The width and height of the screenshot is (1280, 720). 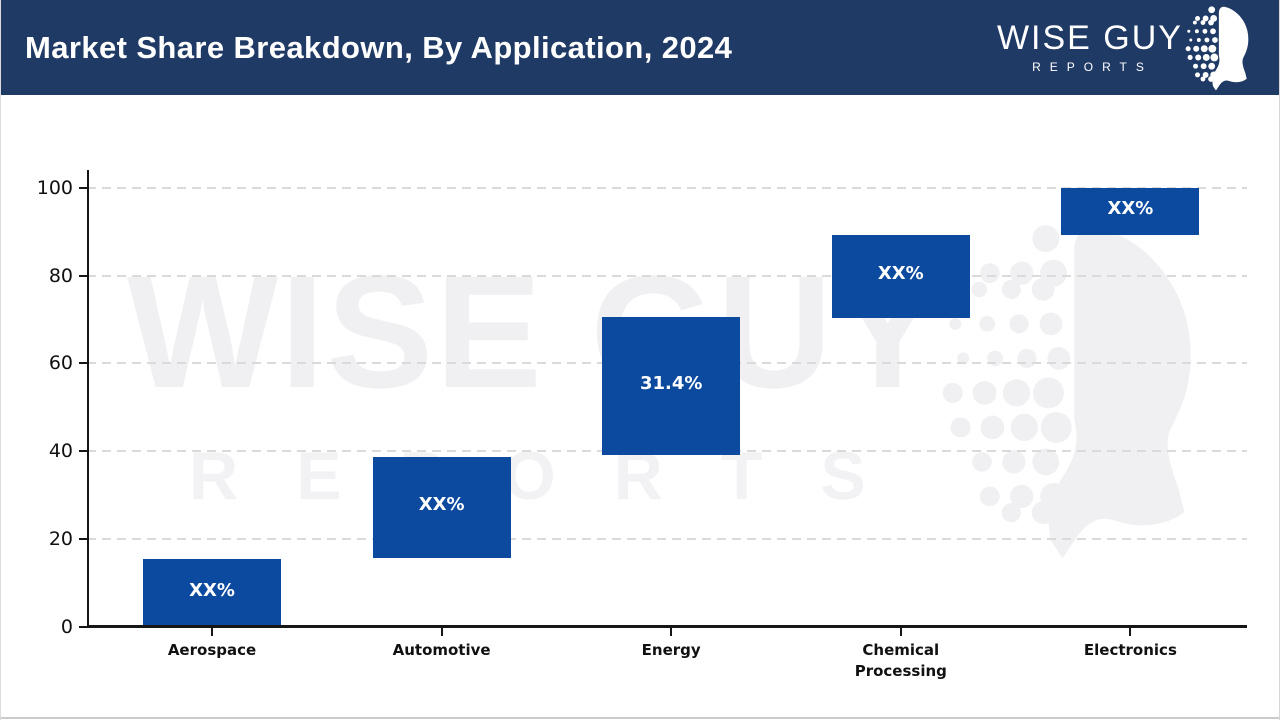 I want to click on x-axis-line, so click(x=667, y=626).